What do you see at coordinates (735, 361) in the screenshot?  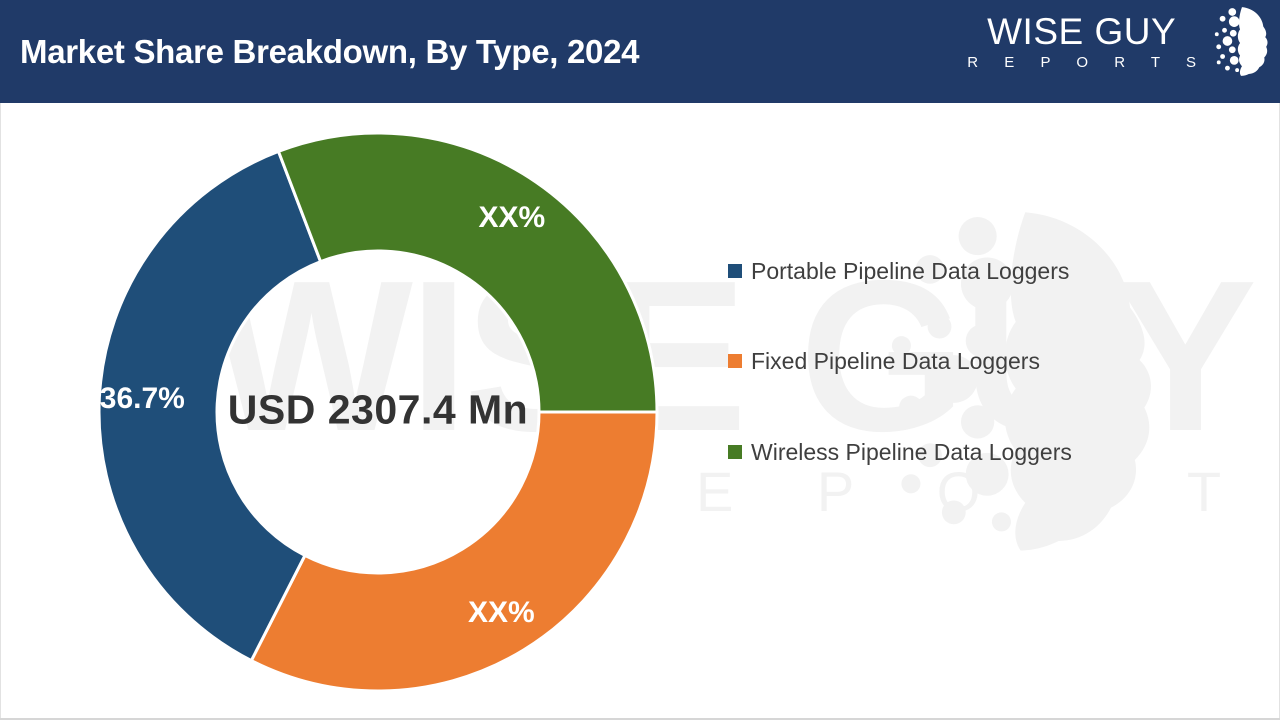 I see `legend-swatch-fixed-icon` at bounding box center [735, 361].